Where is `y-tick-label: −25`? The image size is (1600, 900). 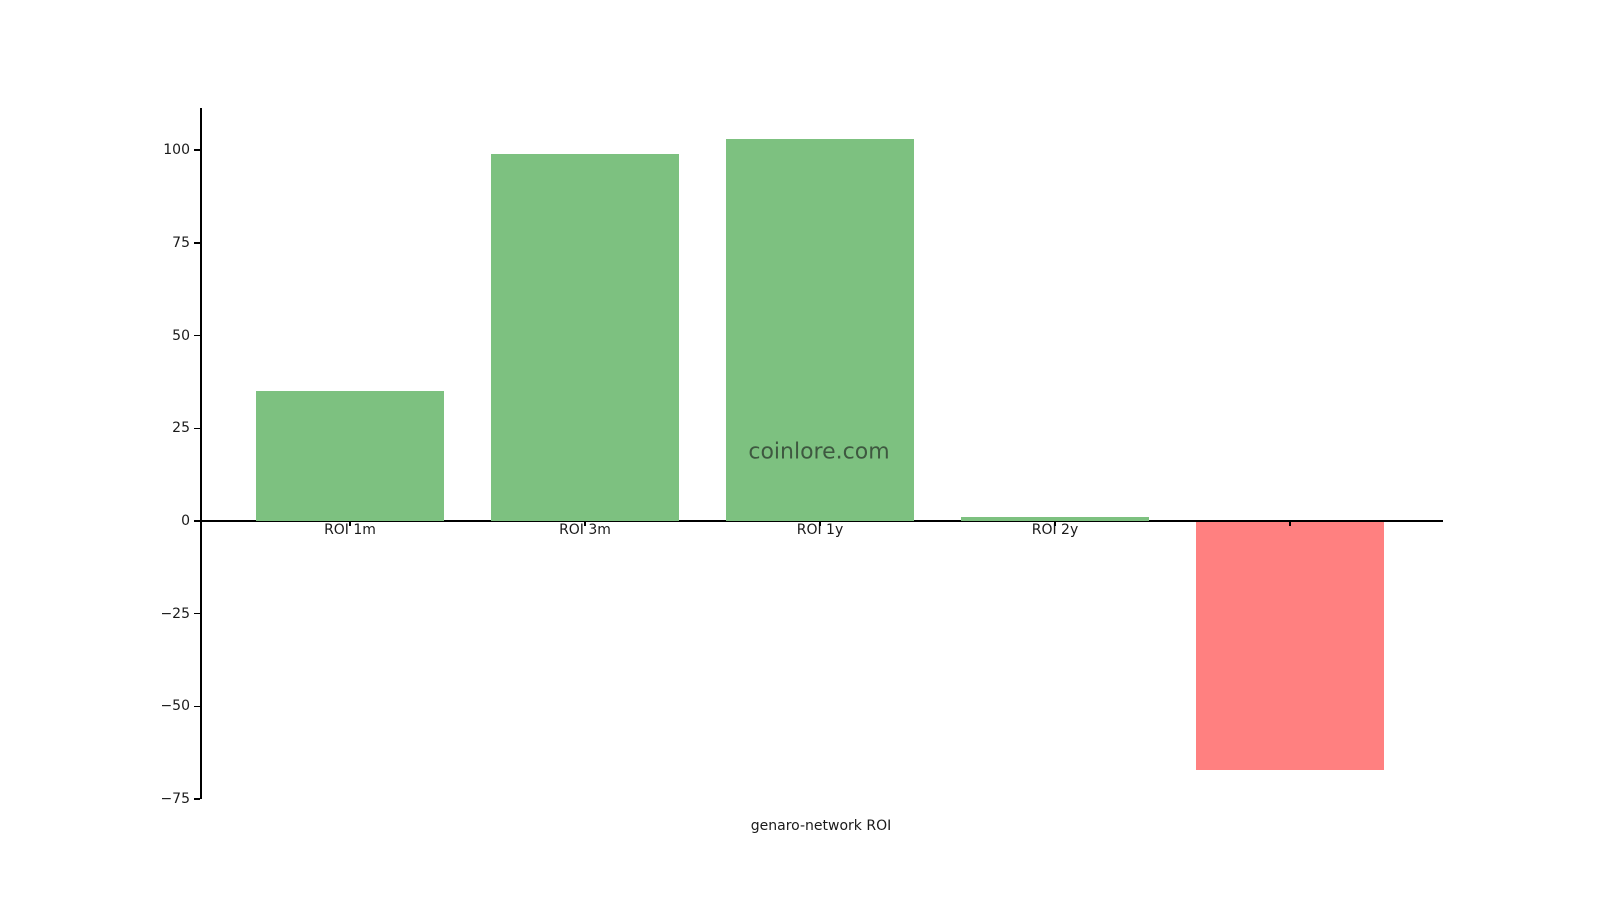
y-tick-label: −25 is located at coordinates (175, 613).